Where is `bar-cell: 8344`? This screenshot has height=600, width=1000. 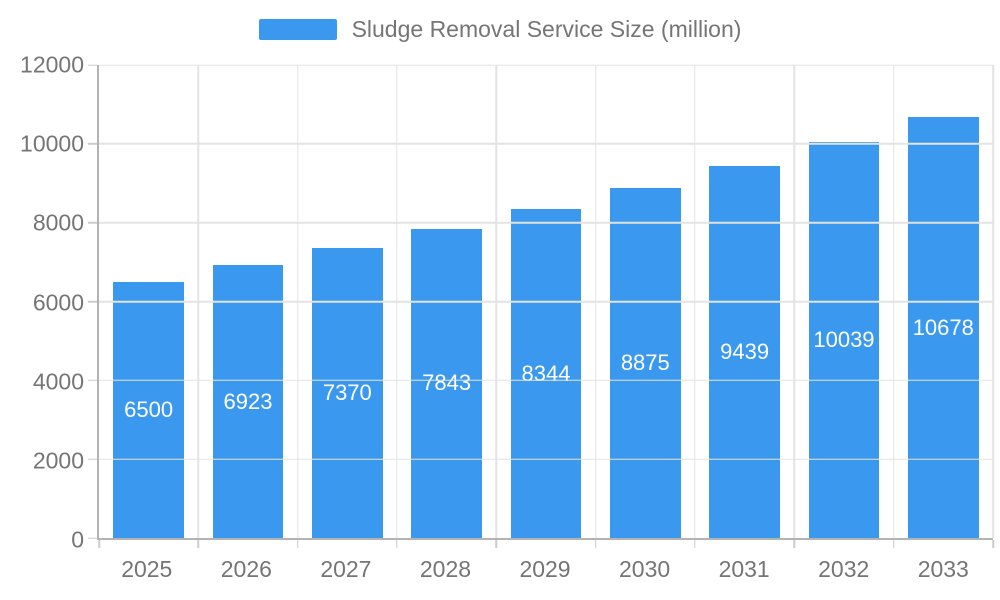
bar-cell: 8344 is located at coordinates (545, 301).